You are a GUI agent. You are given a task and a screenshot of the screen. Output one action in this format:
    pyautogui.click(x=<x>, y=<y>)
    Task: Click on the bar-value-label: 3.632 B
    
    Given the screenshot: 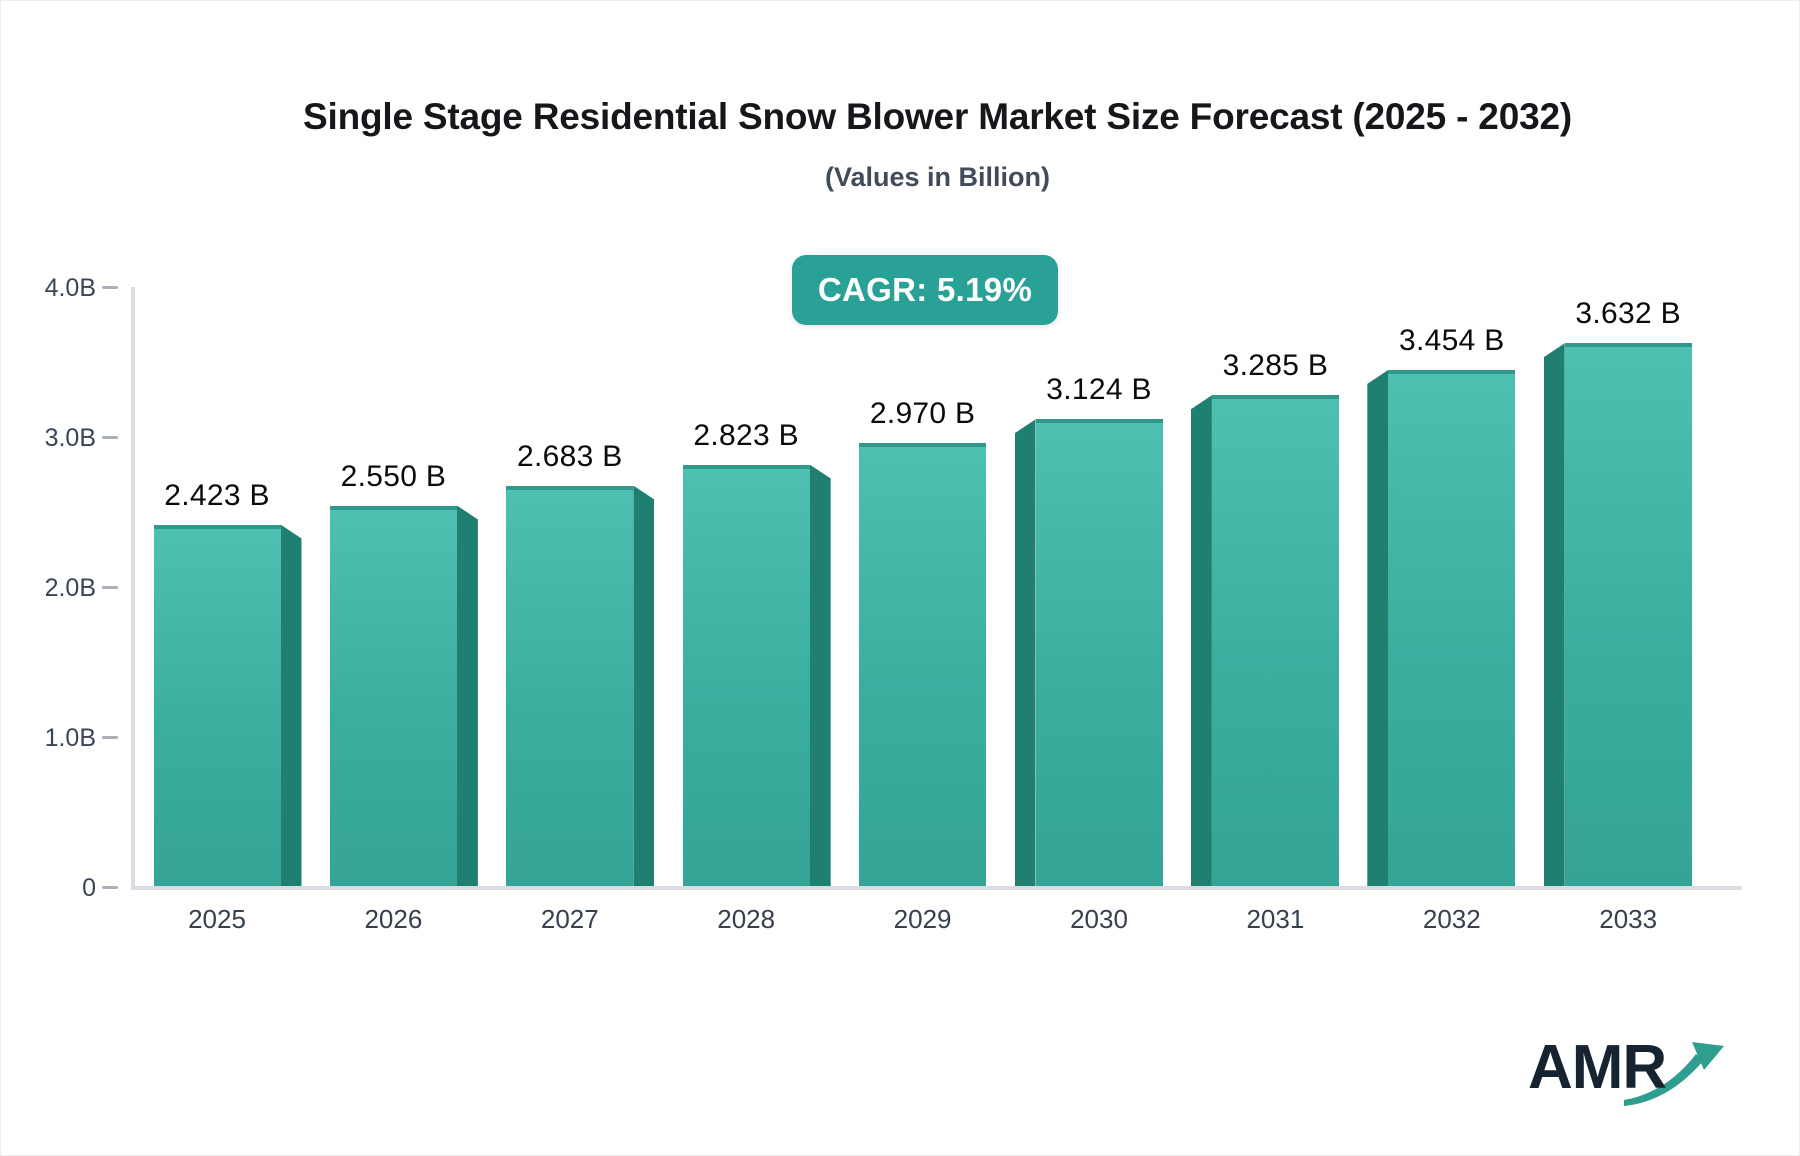 What is the action you would take?
    pyautogui.click(x=1628, y=314)
    